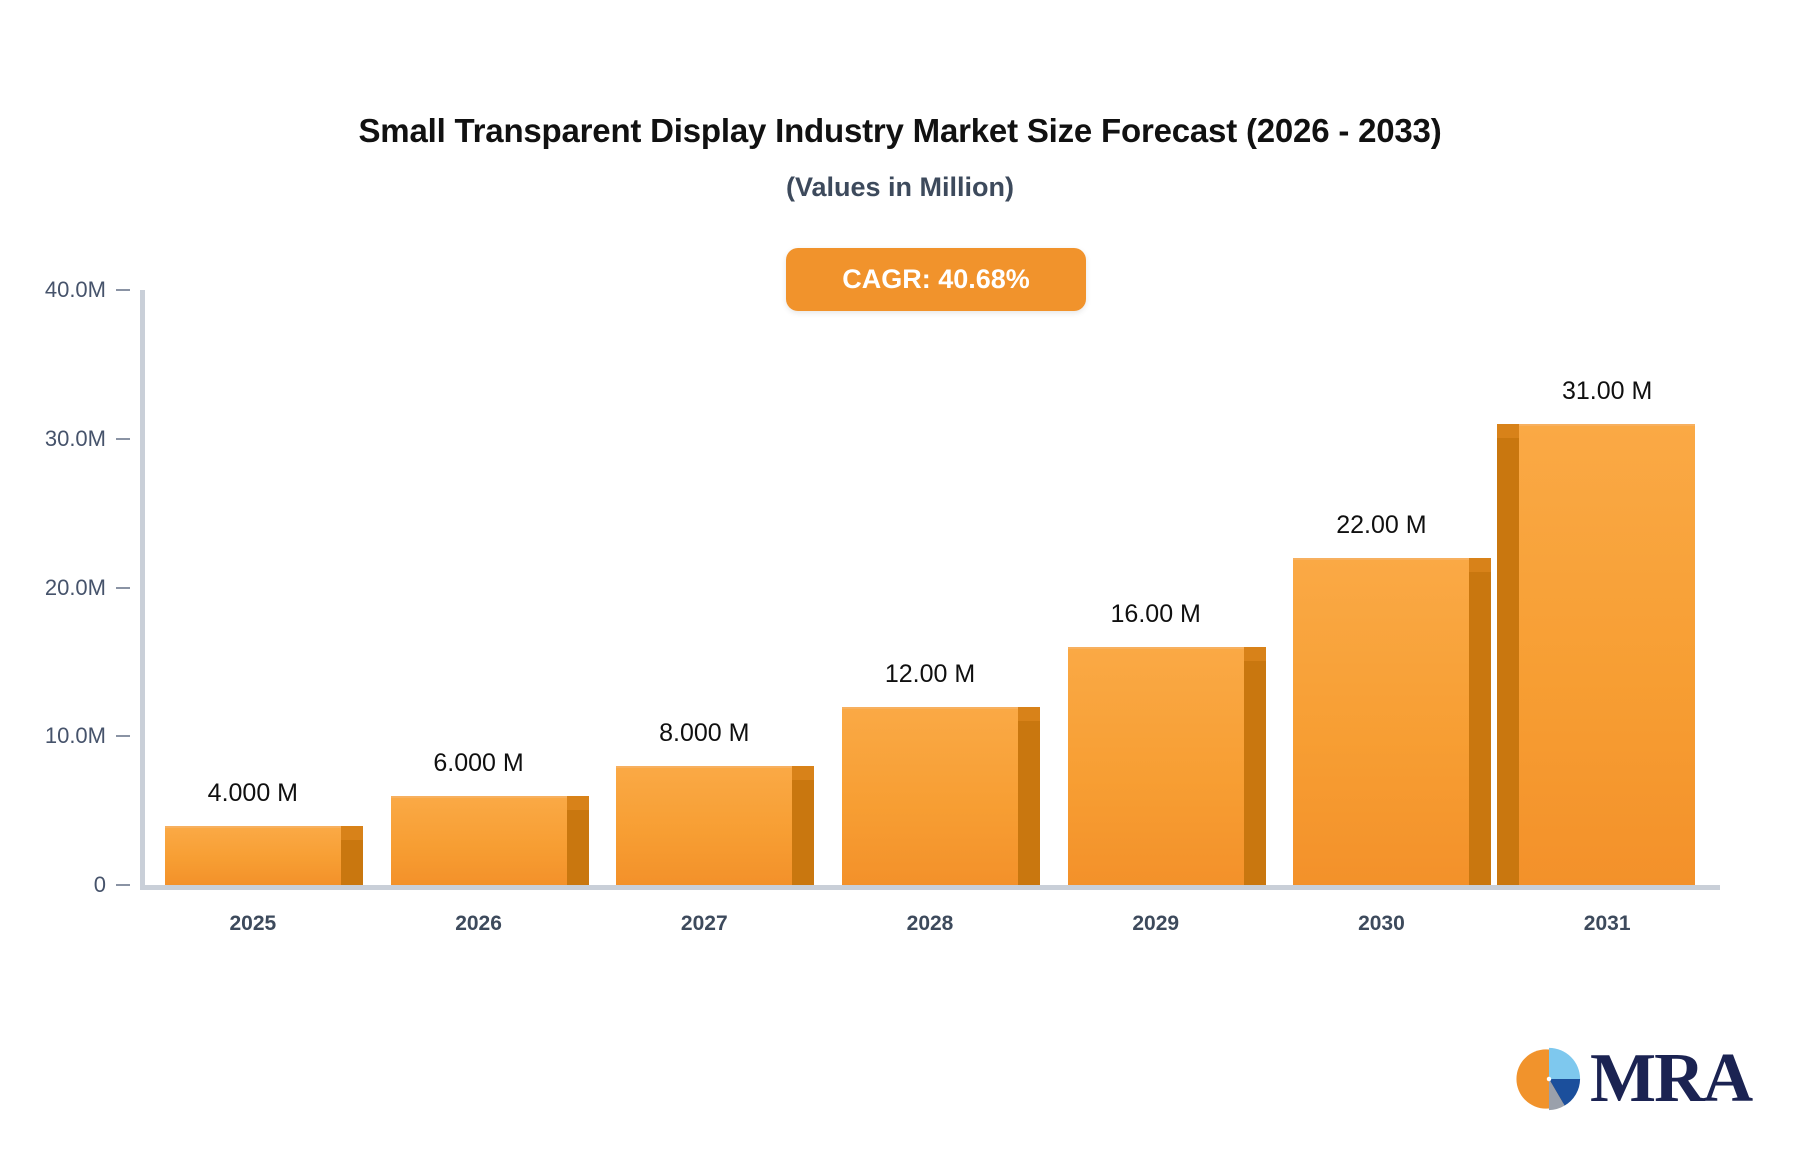  What do you see at coordinates (930, 673) in the screenshot?
I see `bar-value-label: 12.00 M` at bounding box center [930, 673].